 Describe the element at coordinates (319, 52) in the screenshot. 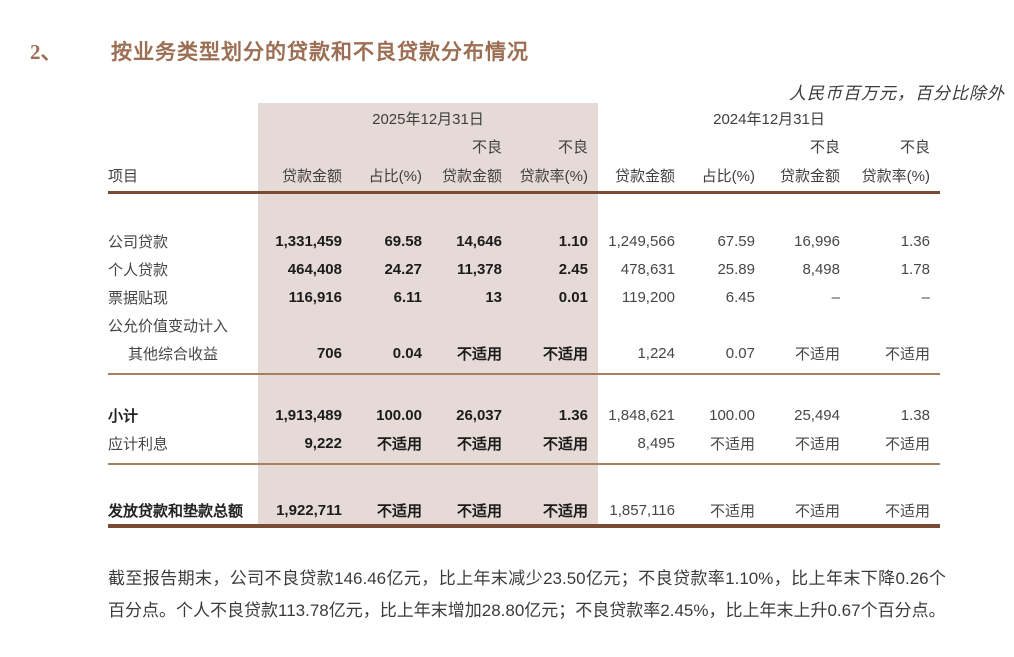

I see `page-title: 按业务类型划分的贷款和不良贷款分布情况` at that location.